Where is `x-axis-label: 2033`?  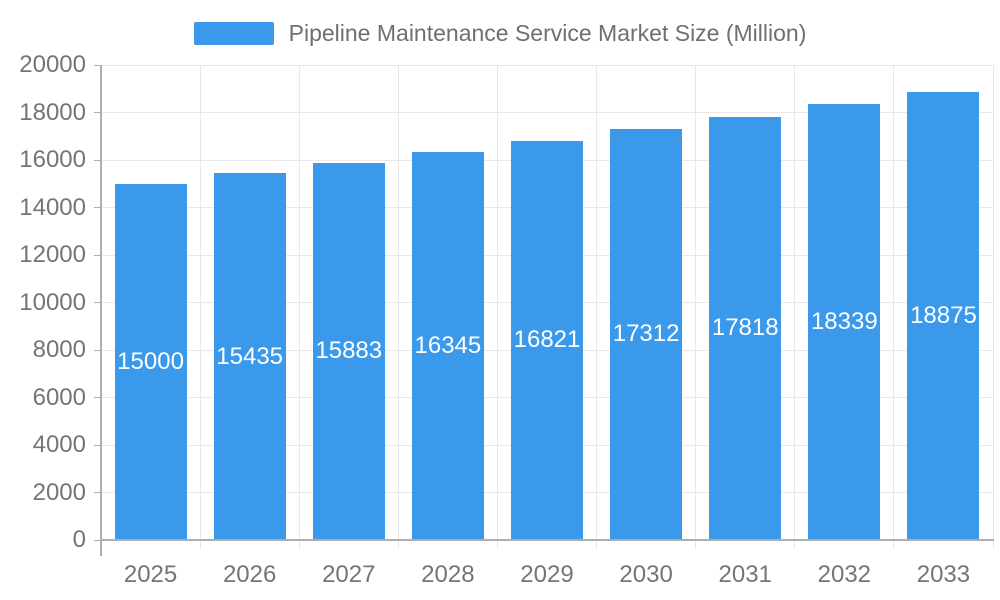 x-axis-label: 2033 is located at coordinates (943, 574).